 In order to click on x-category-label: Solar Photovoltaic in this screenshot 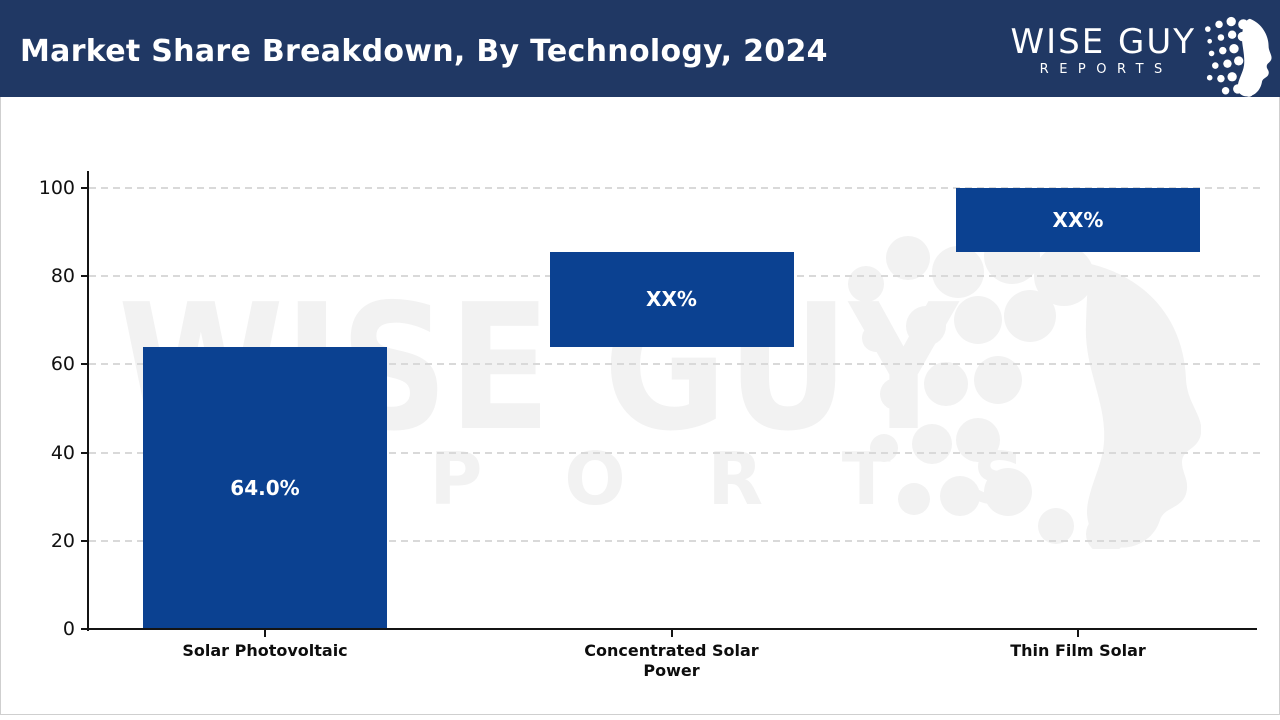, I will do `click(265, 650)`.